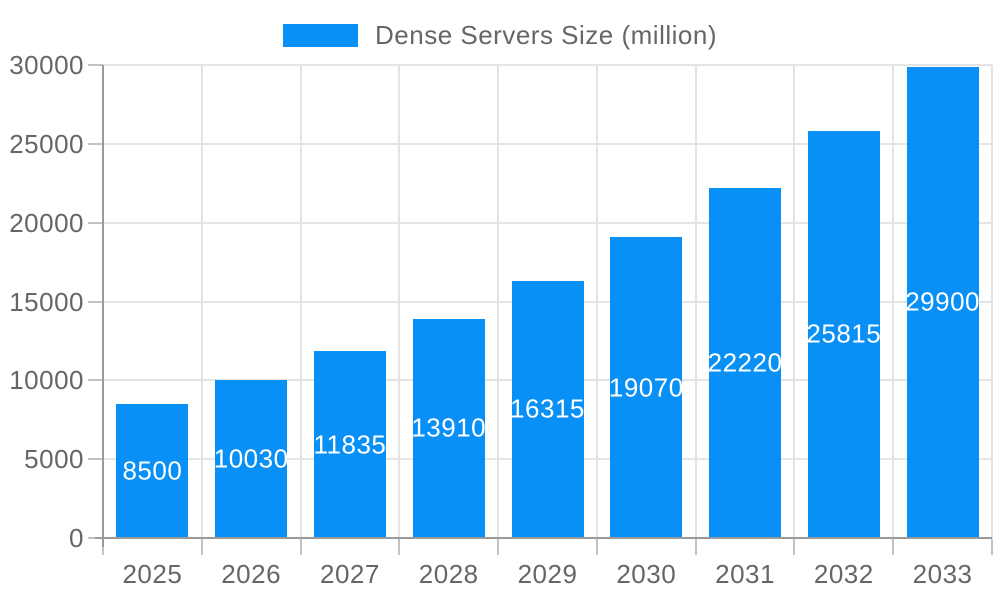  I want to click on bar-2028: 13910, so click(449, 428).